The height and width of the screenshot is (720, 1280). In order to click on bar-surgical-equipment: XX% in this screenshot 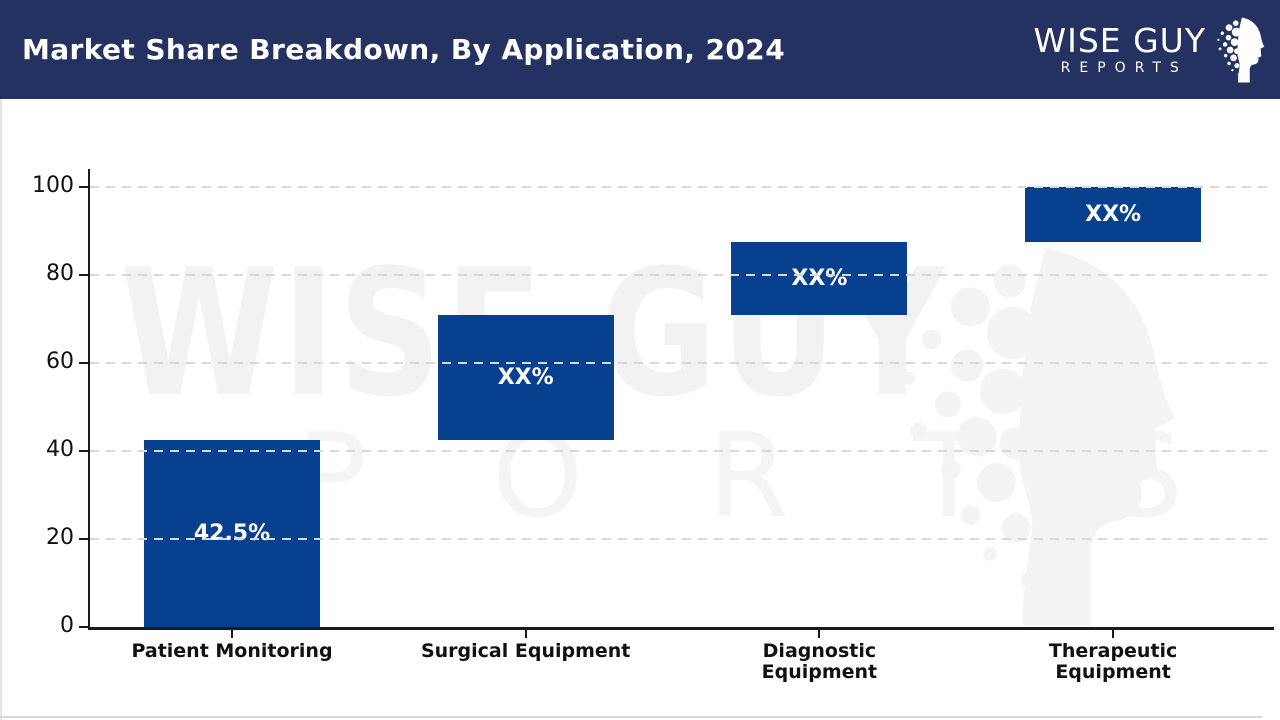, I will do `click(525, 377)`.